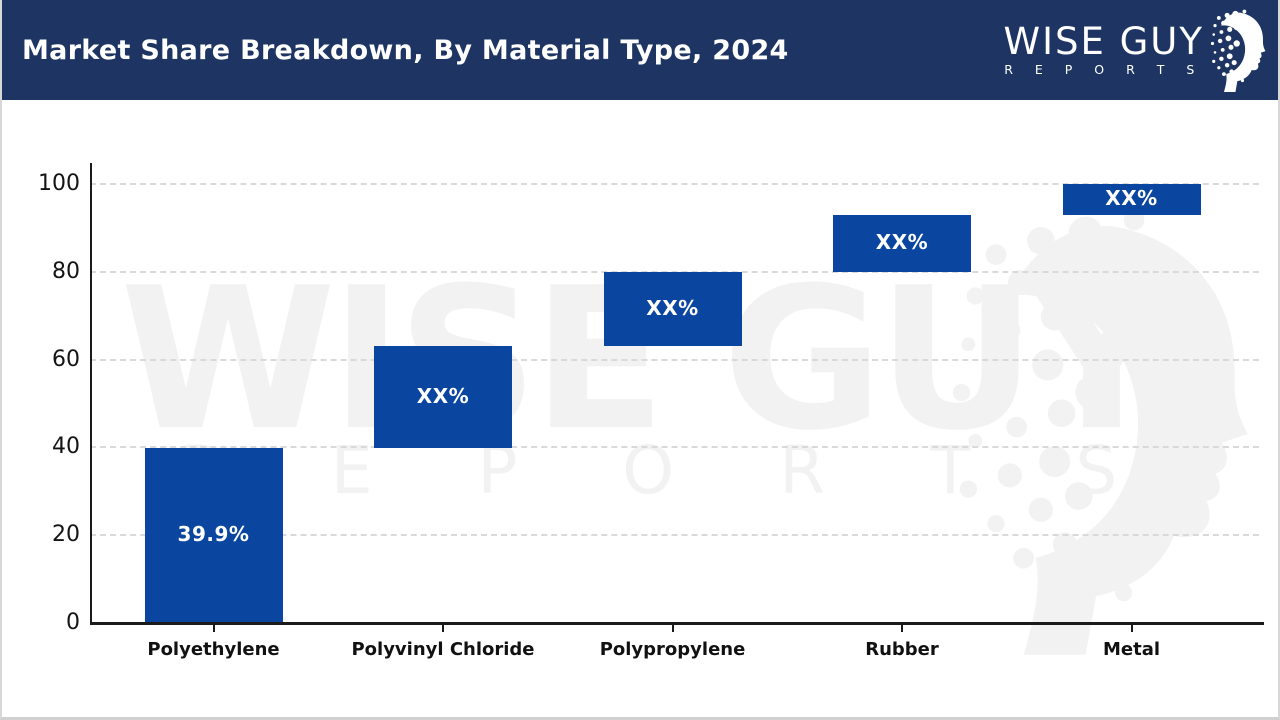  What do you see at coordinates (1103, 41) in the screenshot?
I see `logo-wordmark: WISE GUY` at bounding box center [1103, 41].